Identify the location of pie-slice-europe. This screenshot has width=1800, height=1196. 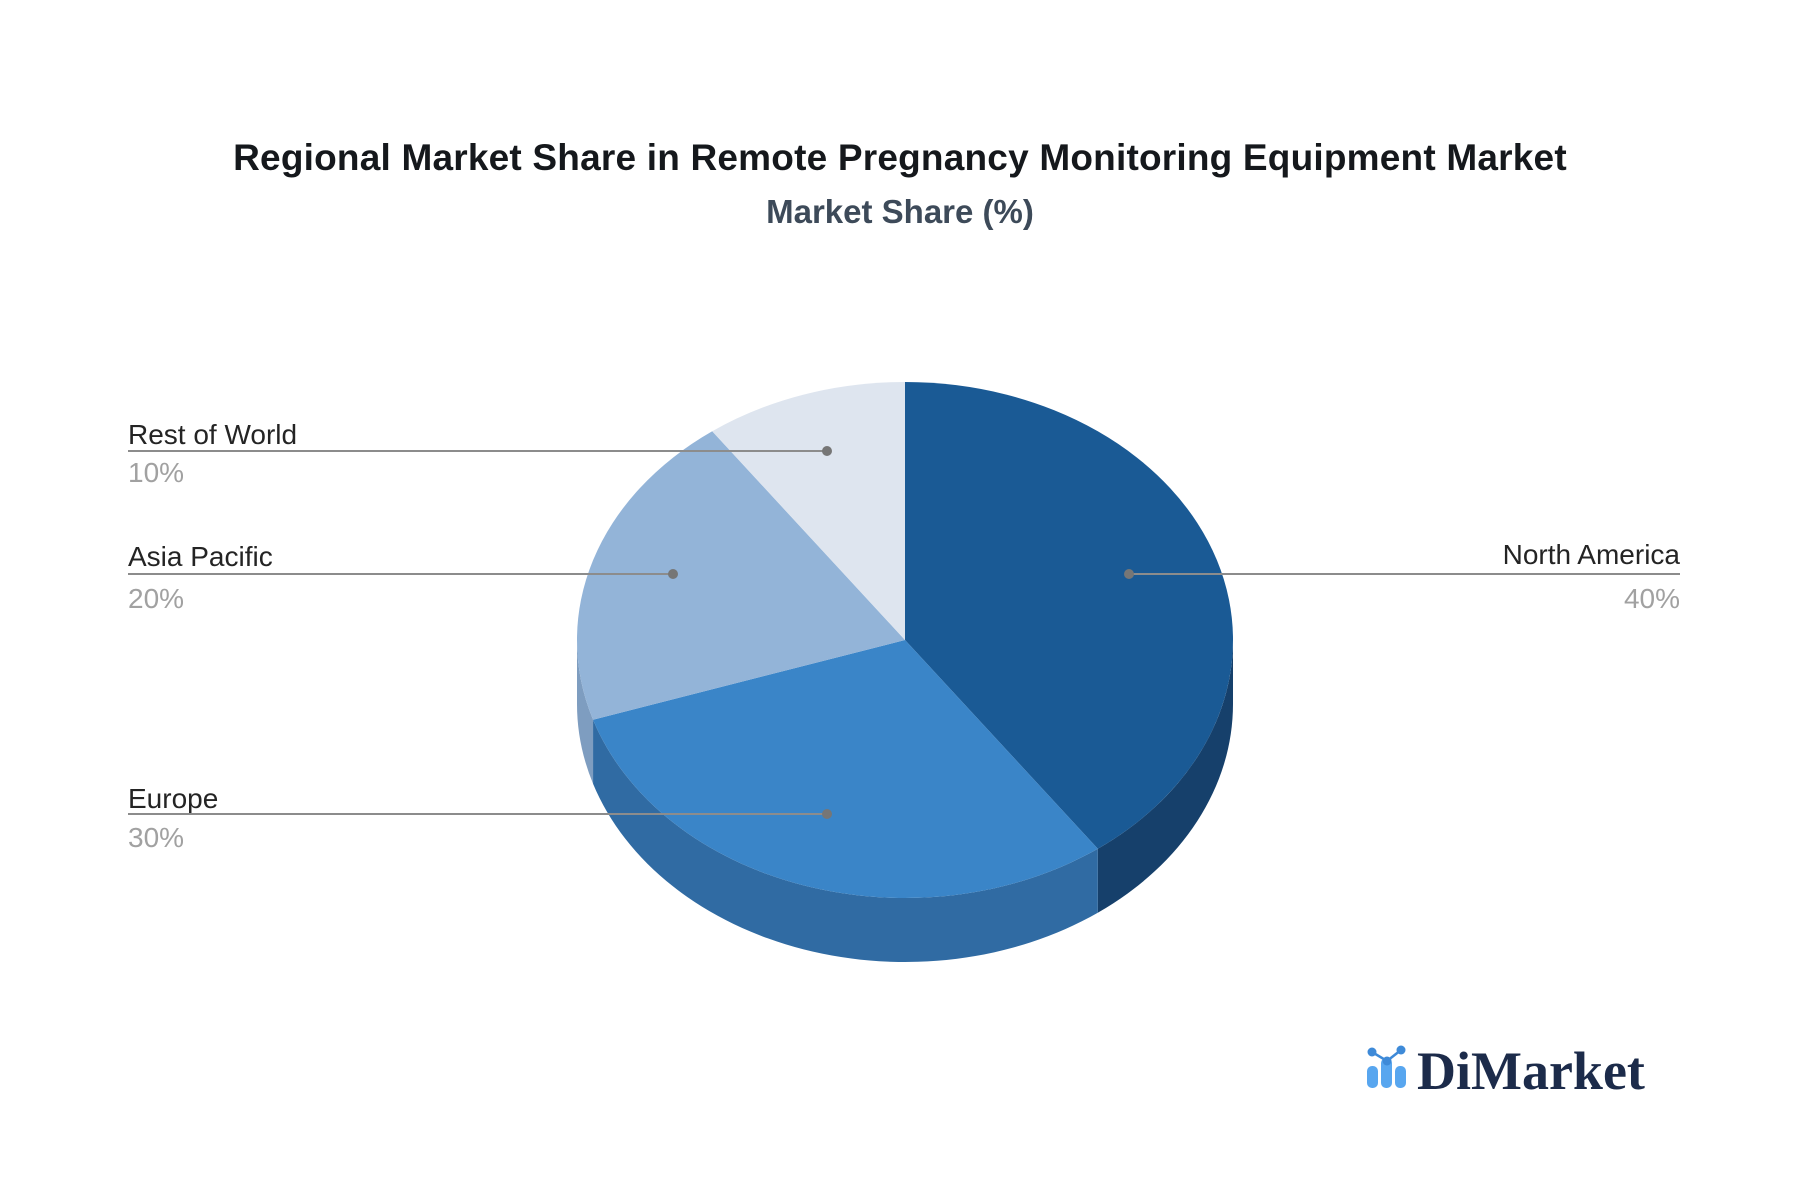
(845, 769).